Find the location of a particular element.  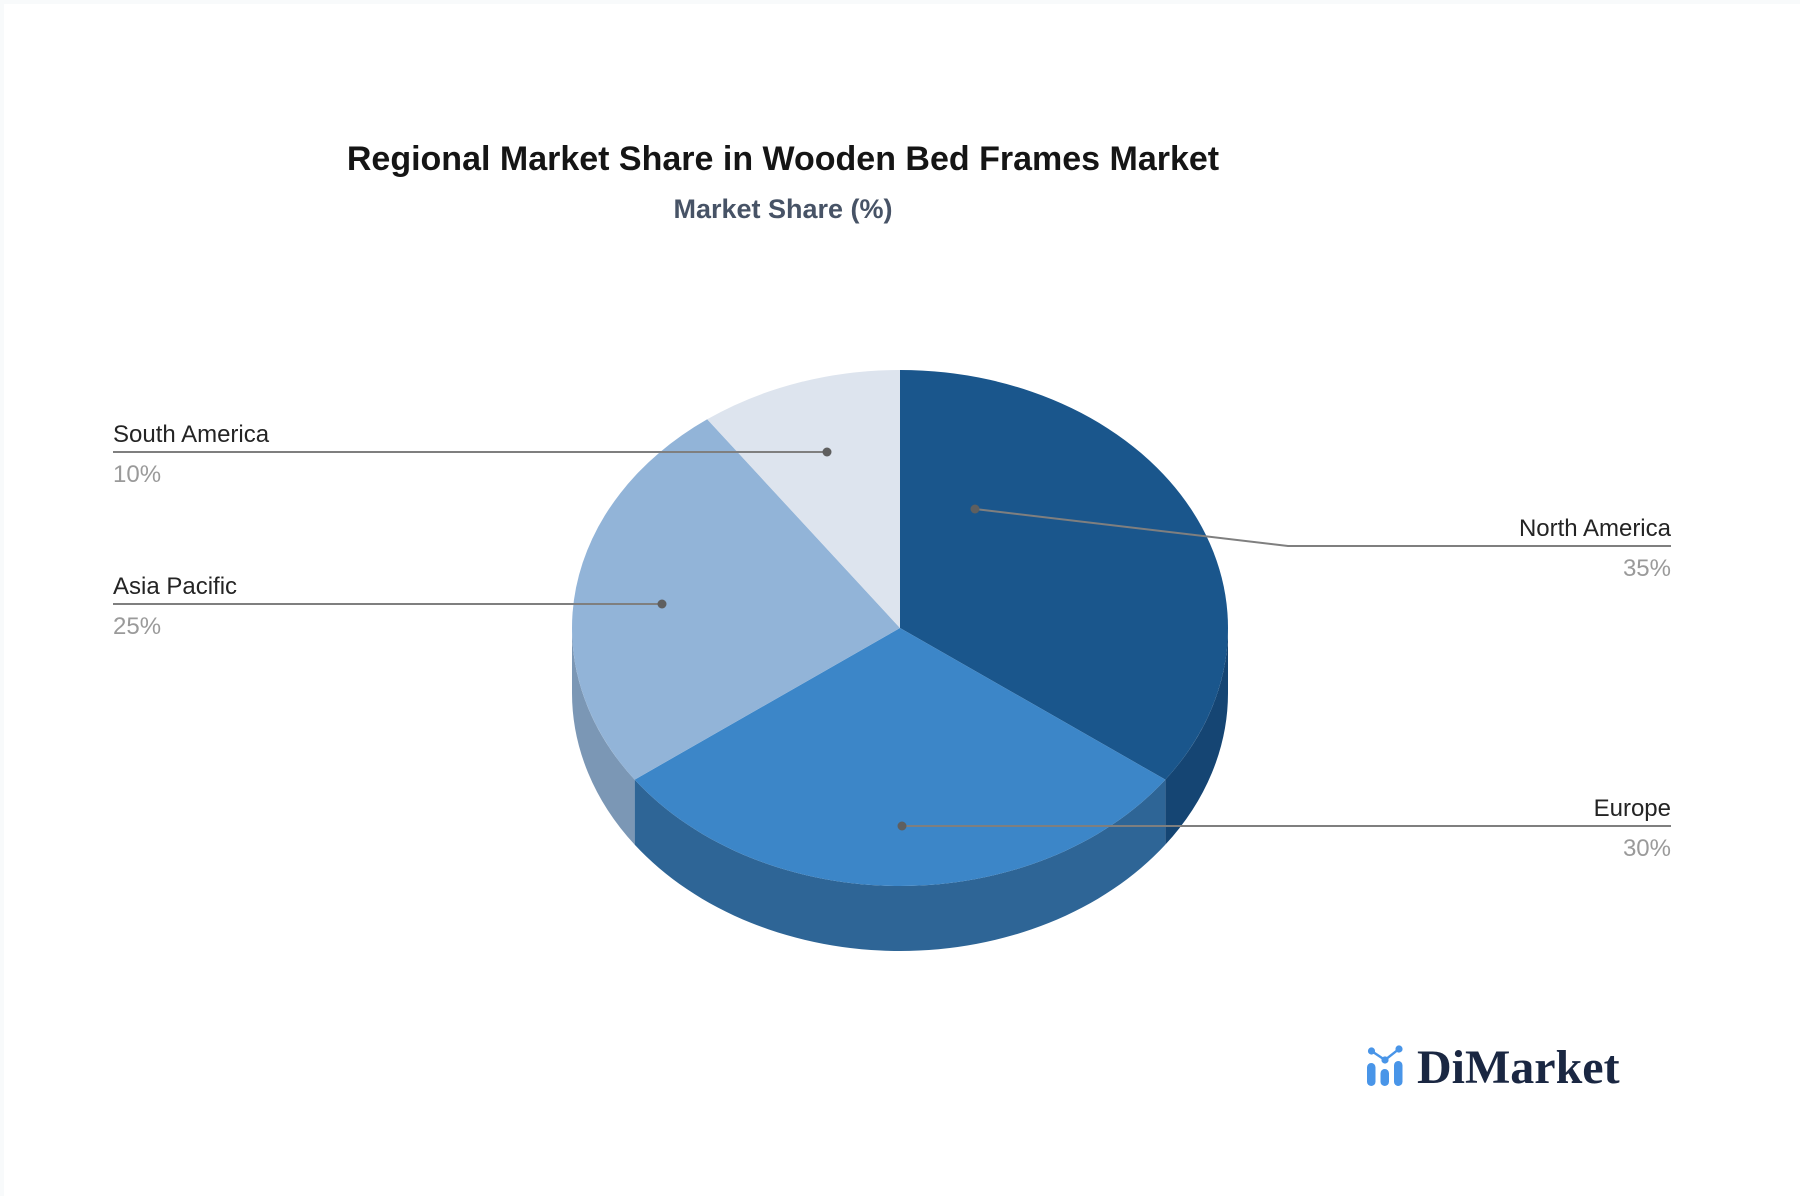

pie-slice-side-europe is located at coordinates (900, 865).